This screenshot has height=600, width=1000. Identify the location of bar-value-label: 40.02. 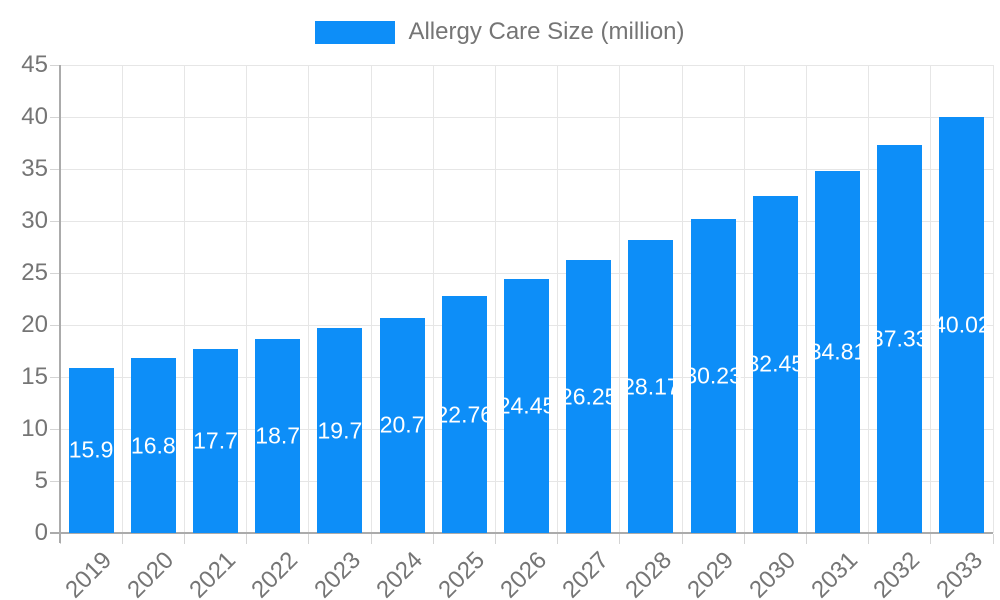
(962, 324).